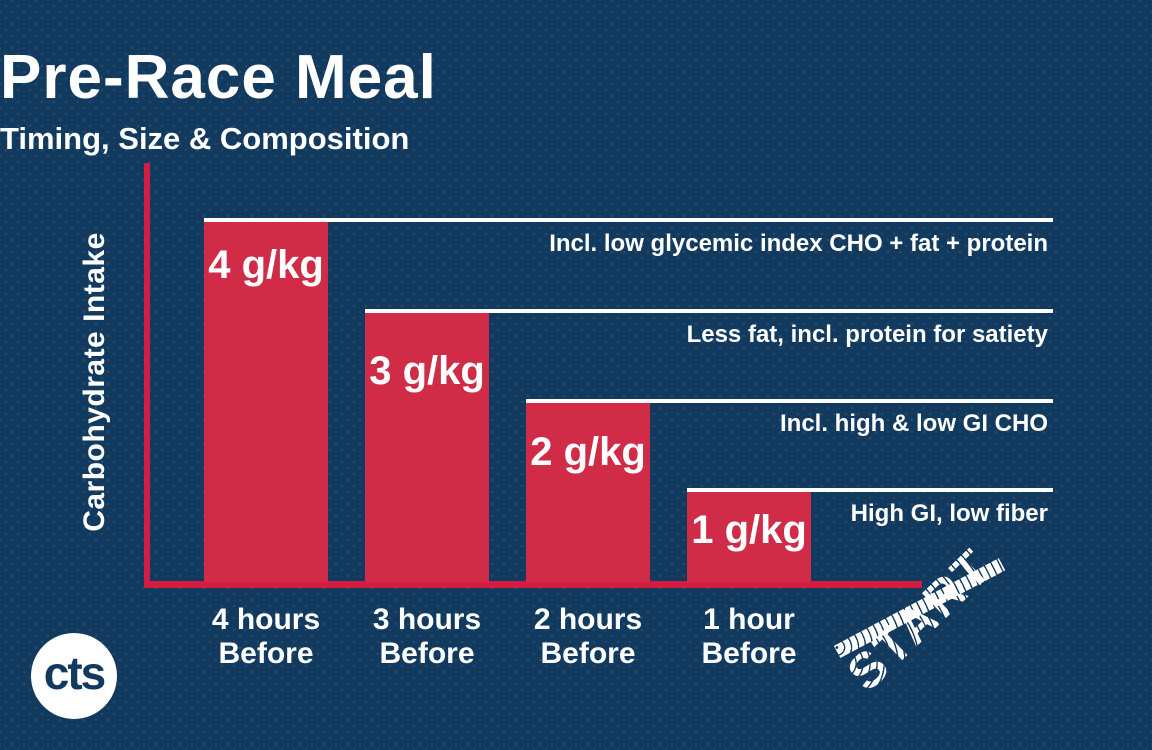 The width and height of the screenshot is (1152, 750). I want to click on bar-2-hours-before, so click(588, 492).